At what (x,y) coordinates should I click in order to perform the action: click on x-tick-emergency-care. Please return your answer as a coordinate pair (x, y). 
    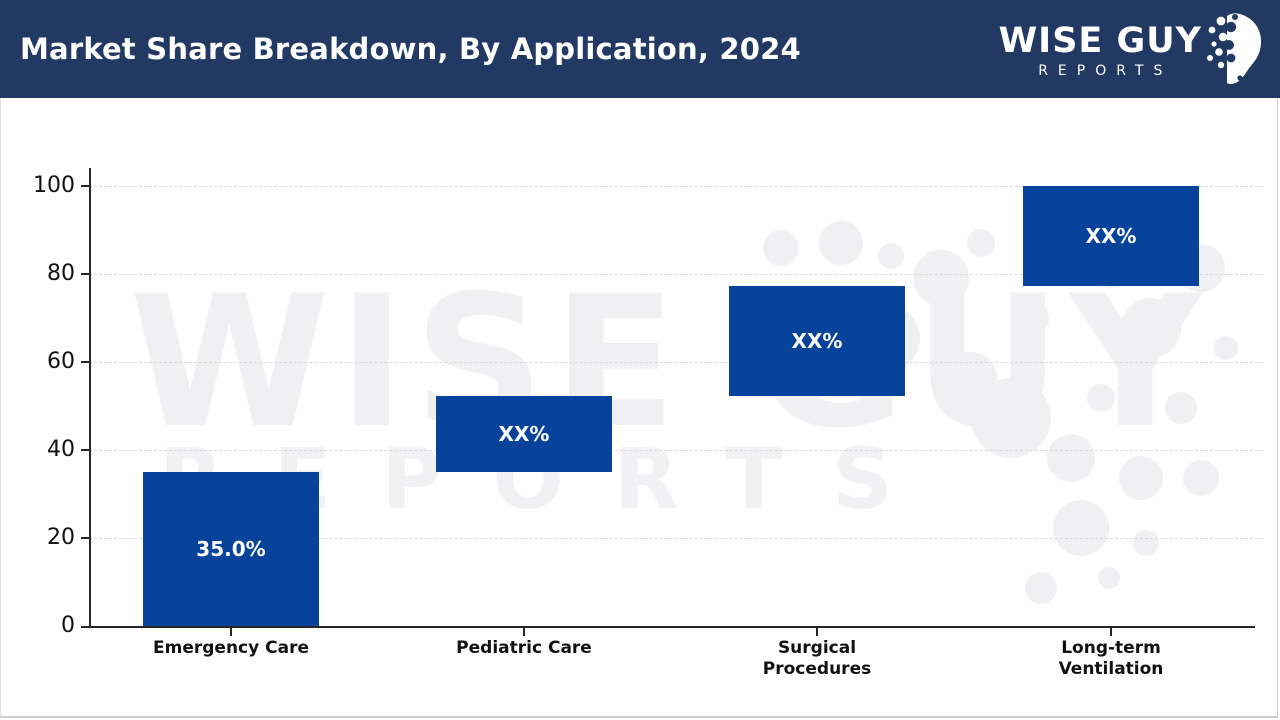
    Looking at the image, I should click on (231, 632).